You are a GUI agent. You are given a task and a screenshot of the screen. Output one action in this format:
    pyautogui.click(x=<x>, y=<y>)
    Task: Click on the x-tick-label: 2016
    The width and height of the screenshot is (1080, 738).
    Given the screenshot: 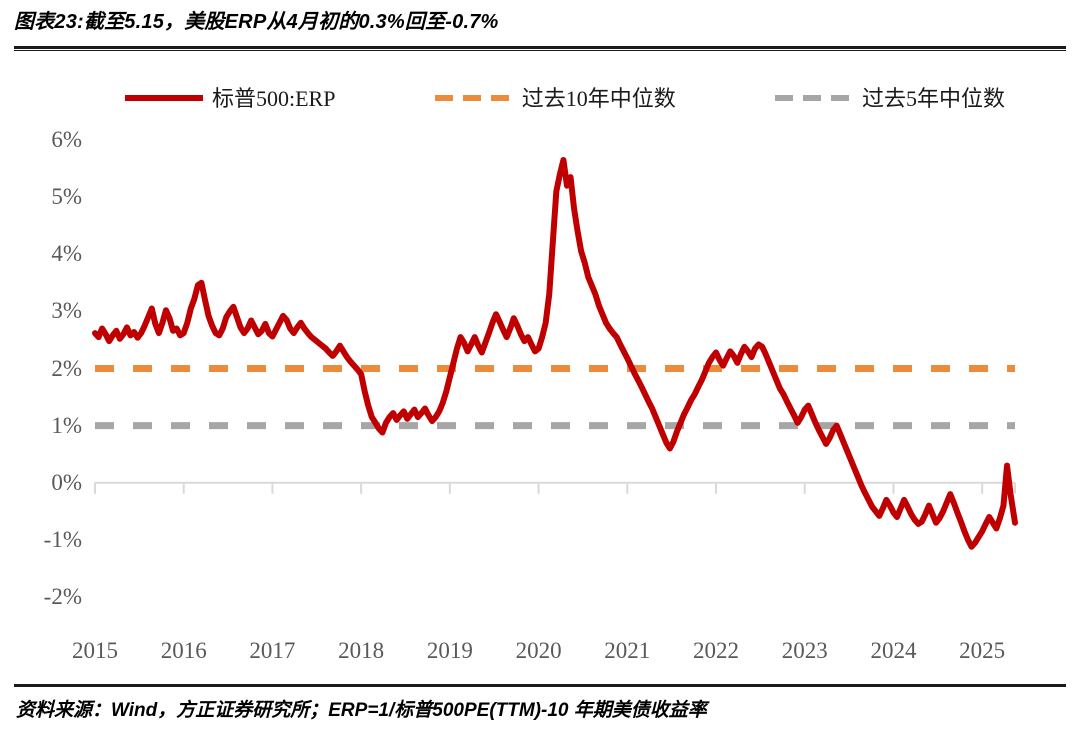 What is the action you would take?
    pyautogui.click(x=183, y=650)
    